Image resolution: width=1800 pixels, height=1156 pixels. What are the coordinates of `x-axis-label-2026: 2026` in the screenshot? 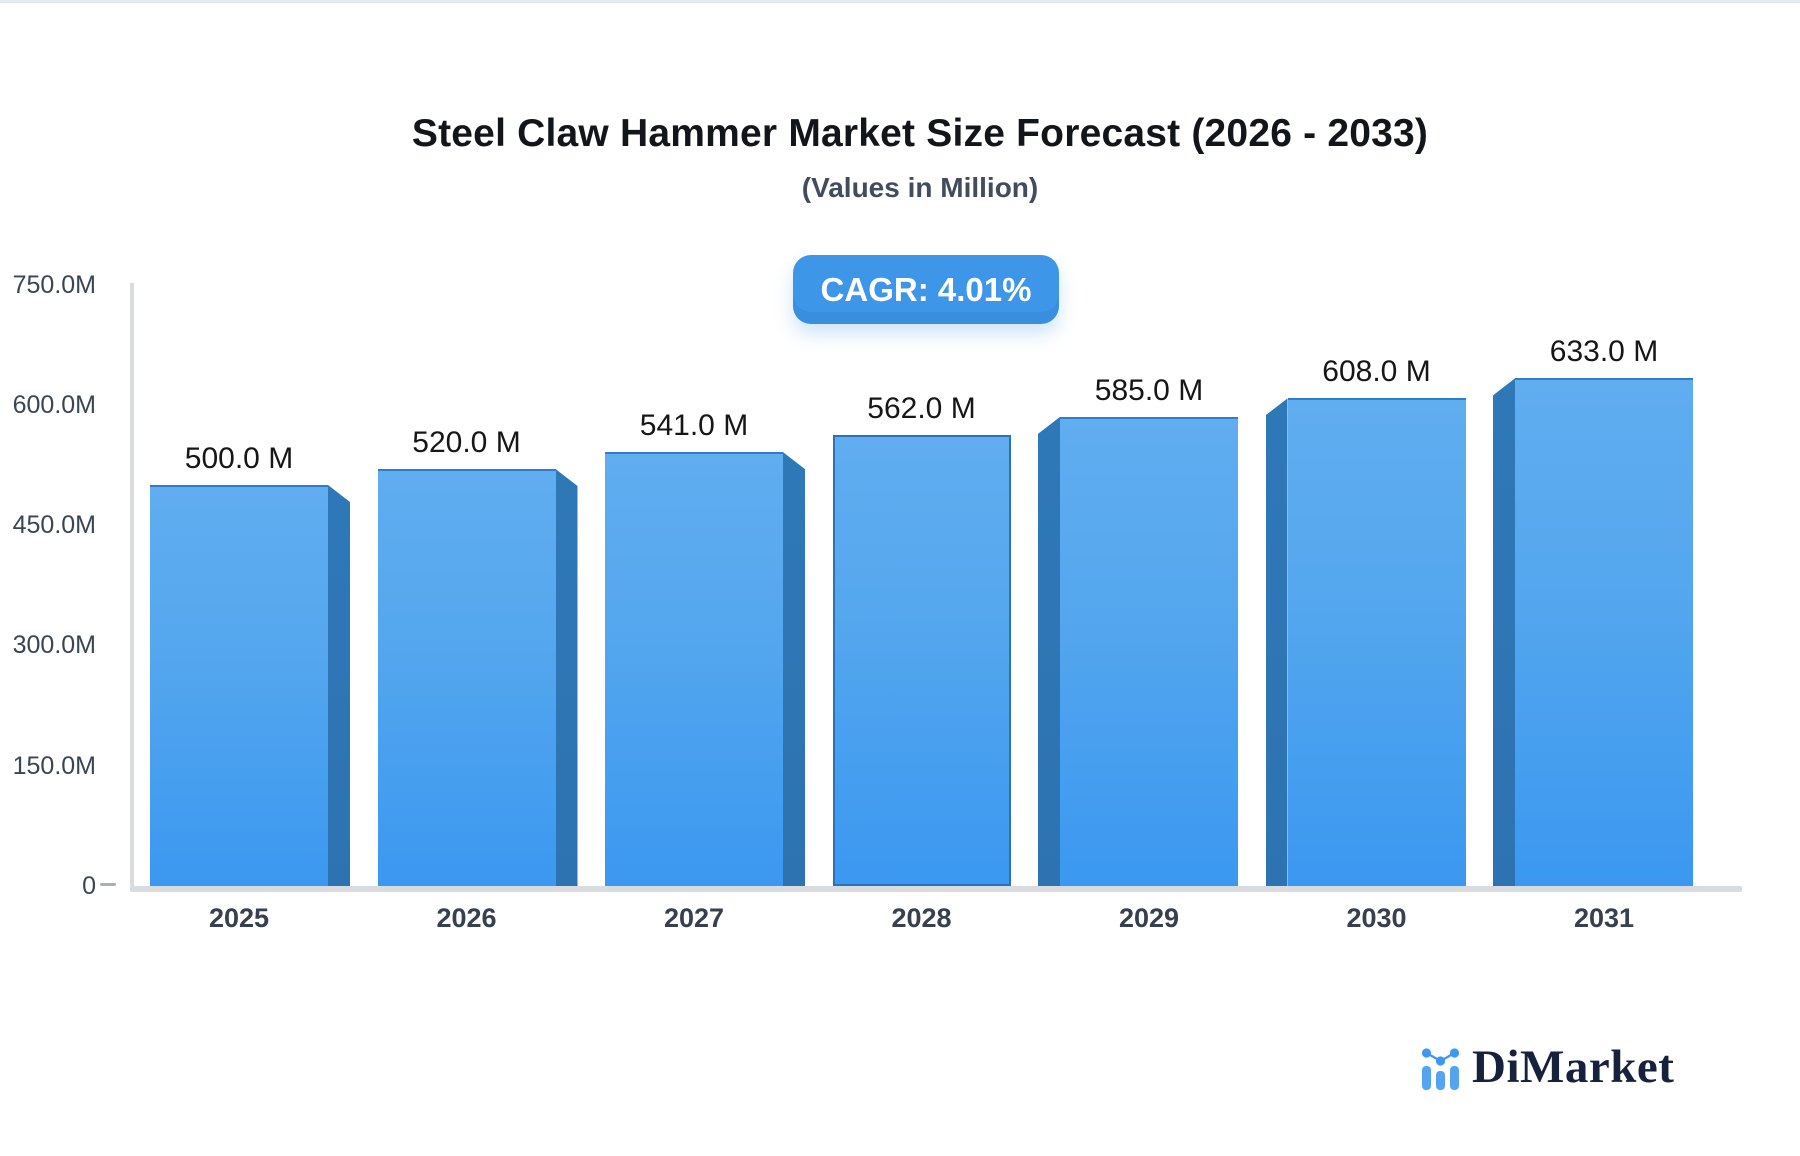 It's located at (466, 918).